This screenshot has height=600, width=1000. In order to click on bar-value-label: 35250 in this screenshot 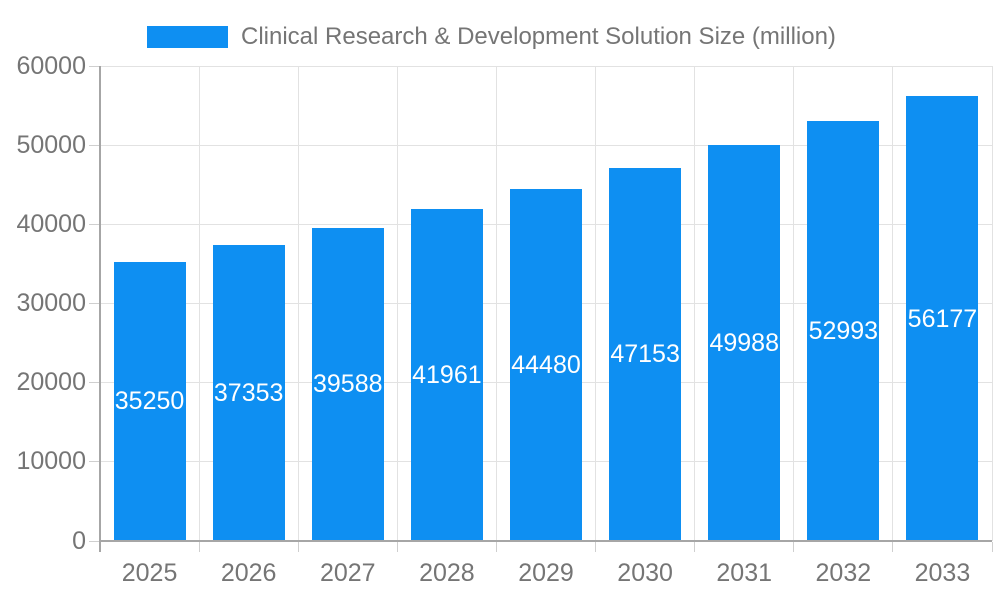, I will do `click(149, 401)`.